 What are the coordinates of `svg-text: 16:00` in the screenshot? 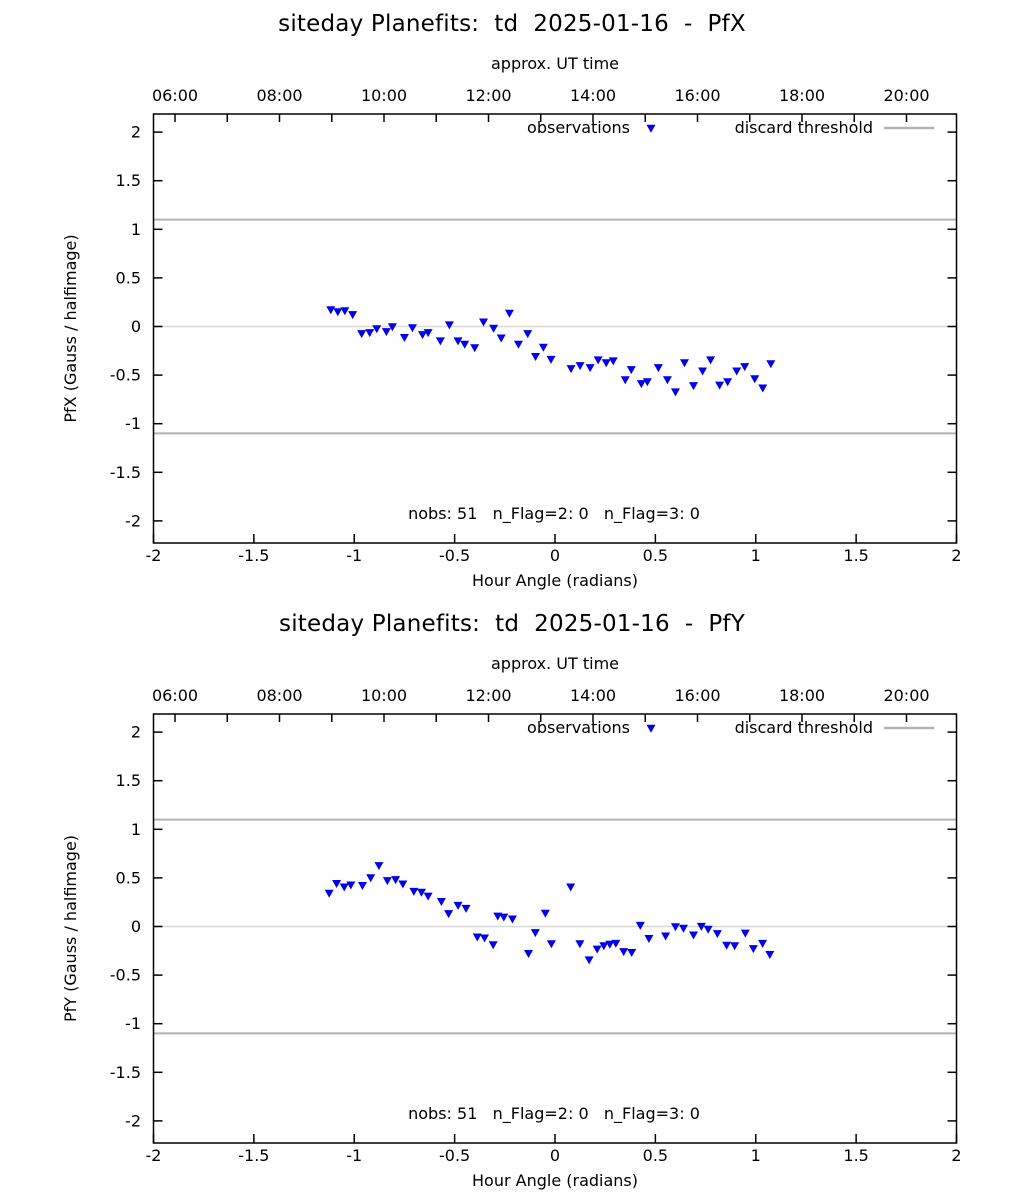 It's located at (697, 695).